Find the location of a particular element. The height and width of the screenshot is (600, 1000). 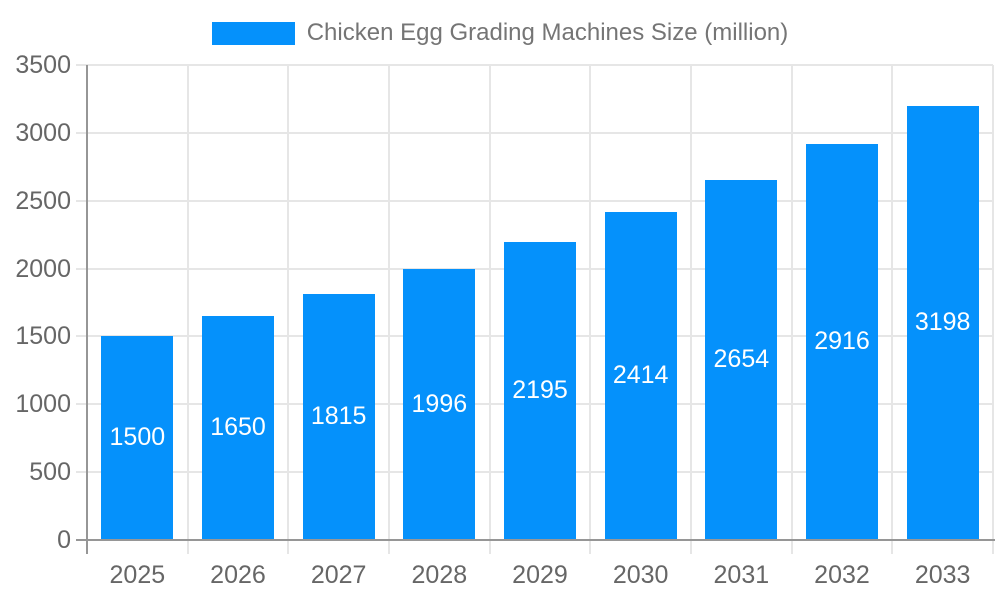

y-axis-tick-label: 0 is located at coordinates (64, 540).